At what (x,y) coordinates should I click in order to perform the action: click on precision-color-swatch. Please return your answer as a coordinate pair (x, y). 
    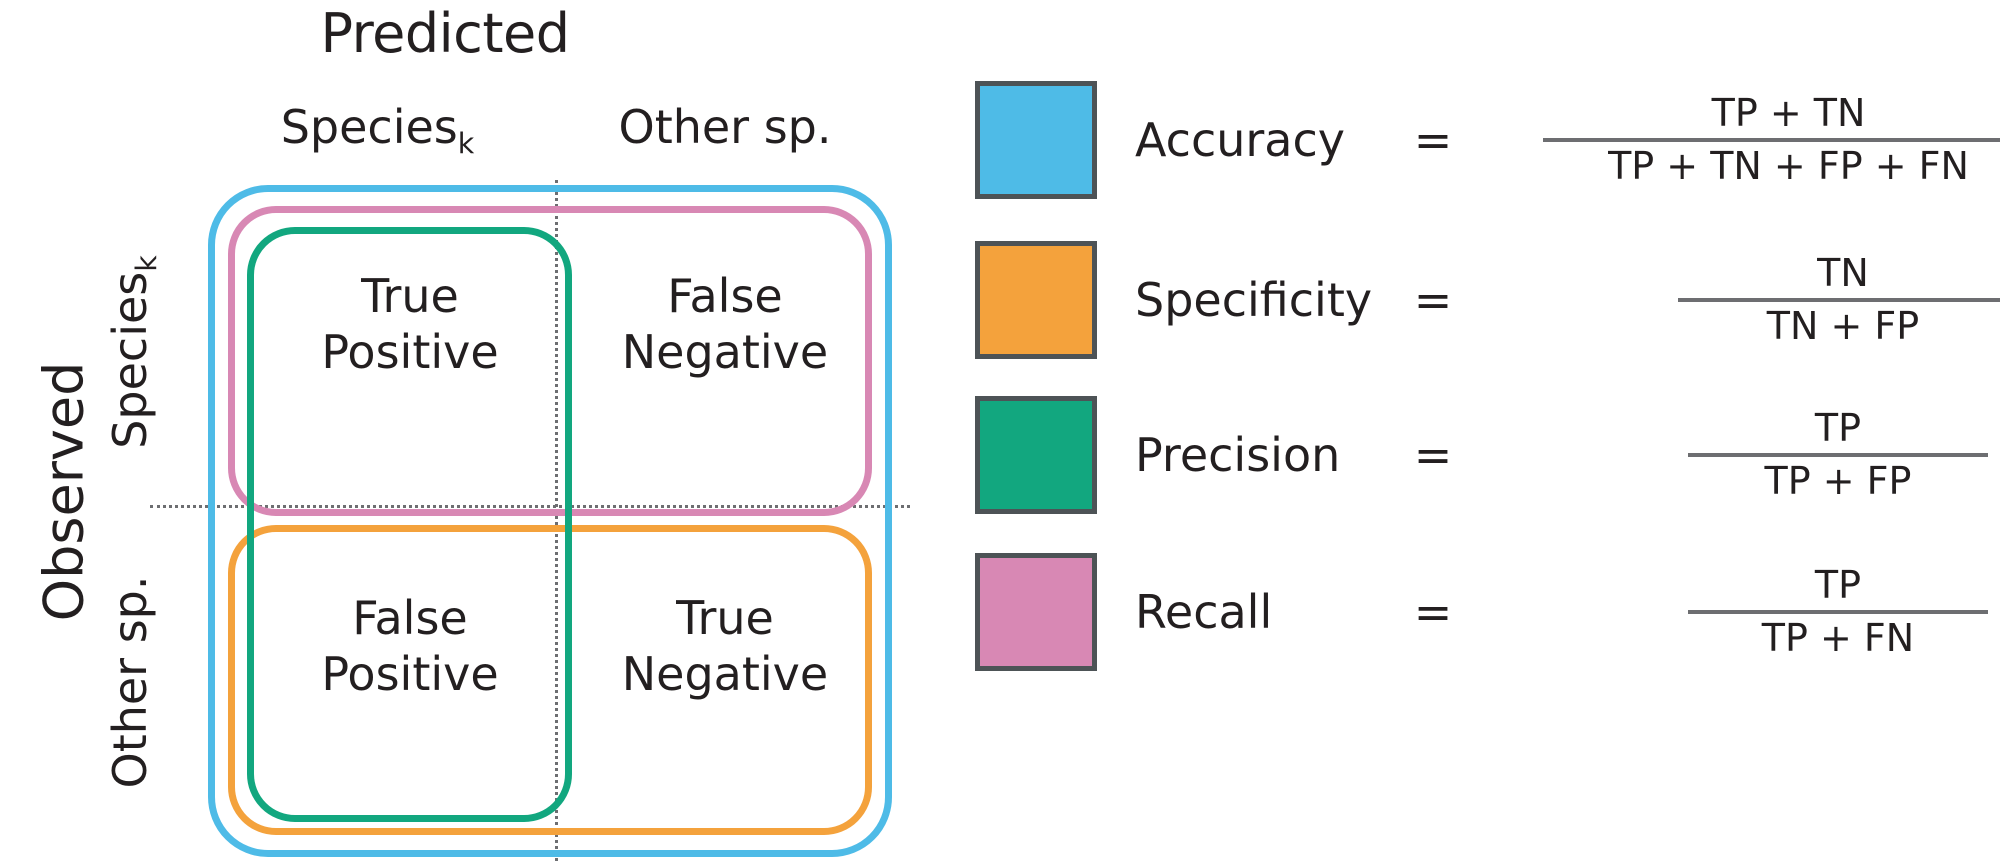
    Looking at the image, I should click on (1036, 455).